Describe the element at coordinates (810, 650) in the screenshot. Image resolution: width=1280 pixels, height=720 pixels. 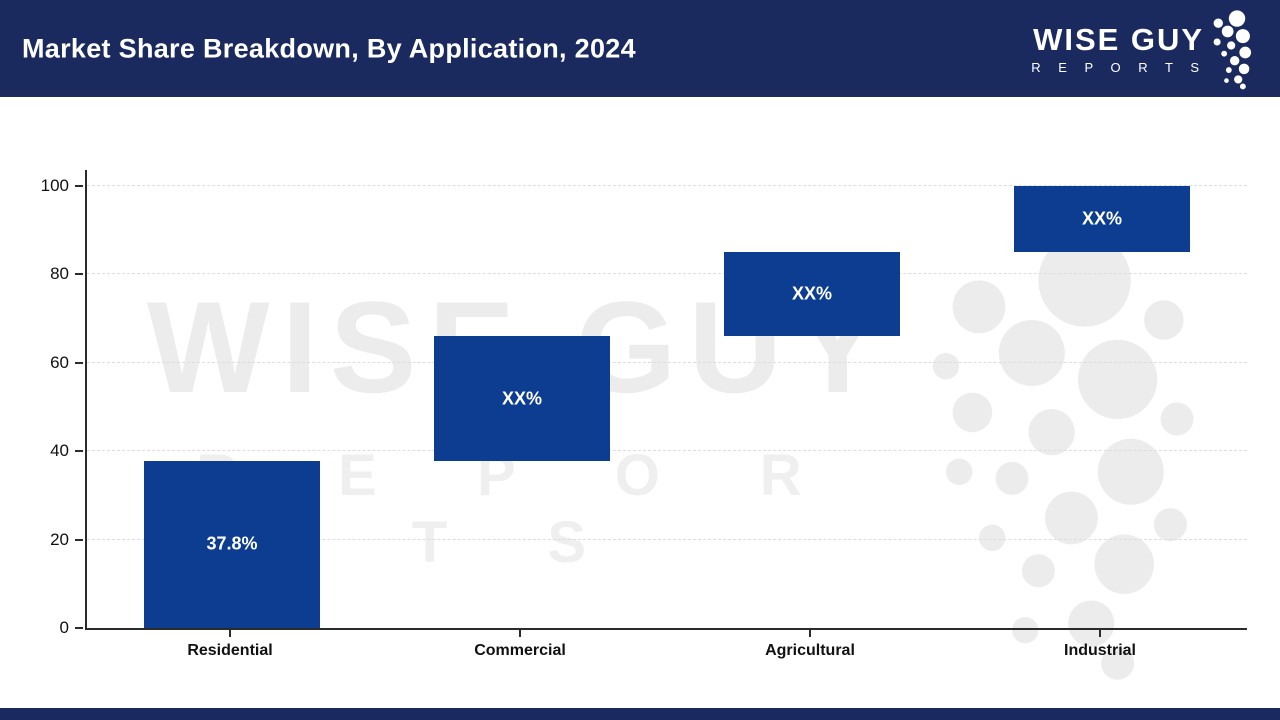
I see `x-axis-label: Agricultural` at that location.